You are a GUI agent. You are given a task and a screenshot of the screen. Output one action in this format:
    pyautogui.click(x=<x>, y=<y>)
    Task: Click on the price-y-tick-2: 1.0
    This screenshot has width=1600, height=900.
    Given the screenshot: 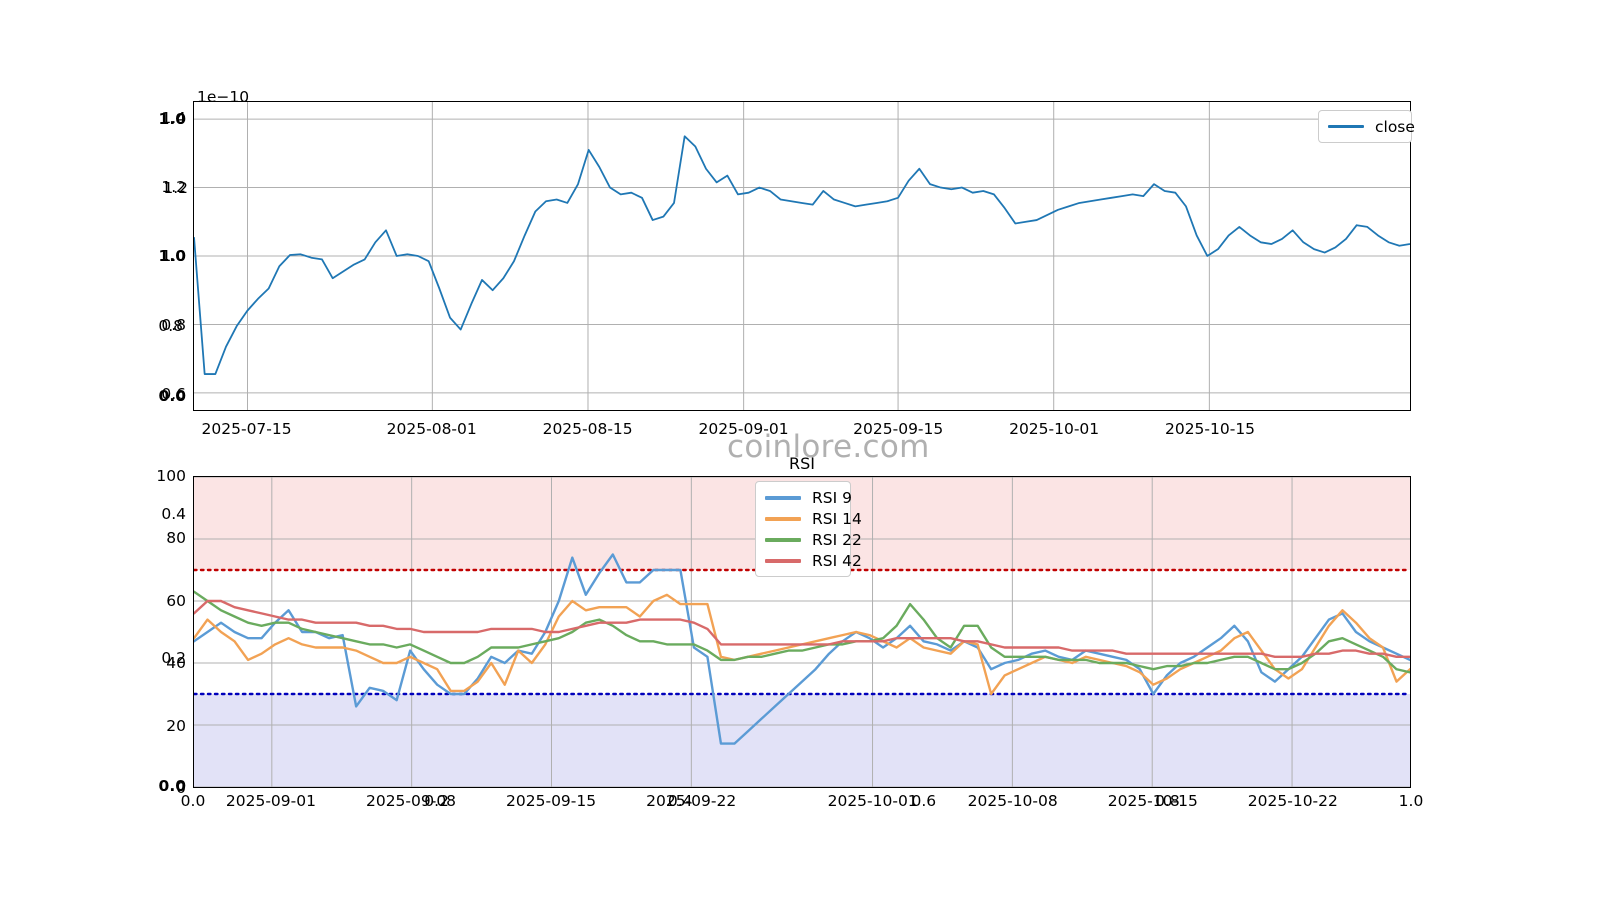 What is the action you would take?
    pyautogui.click(x=173, y=256)
    